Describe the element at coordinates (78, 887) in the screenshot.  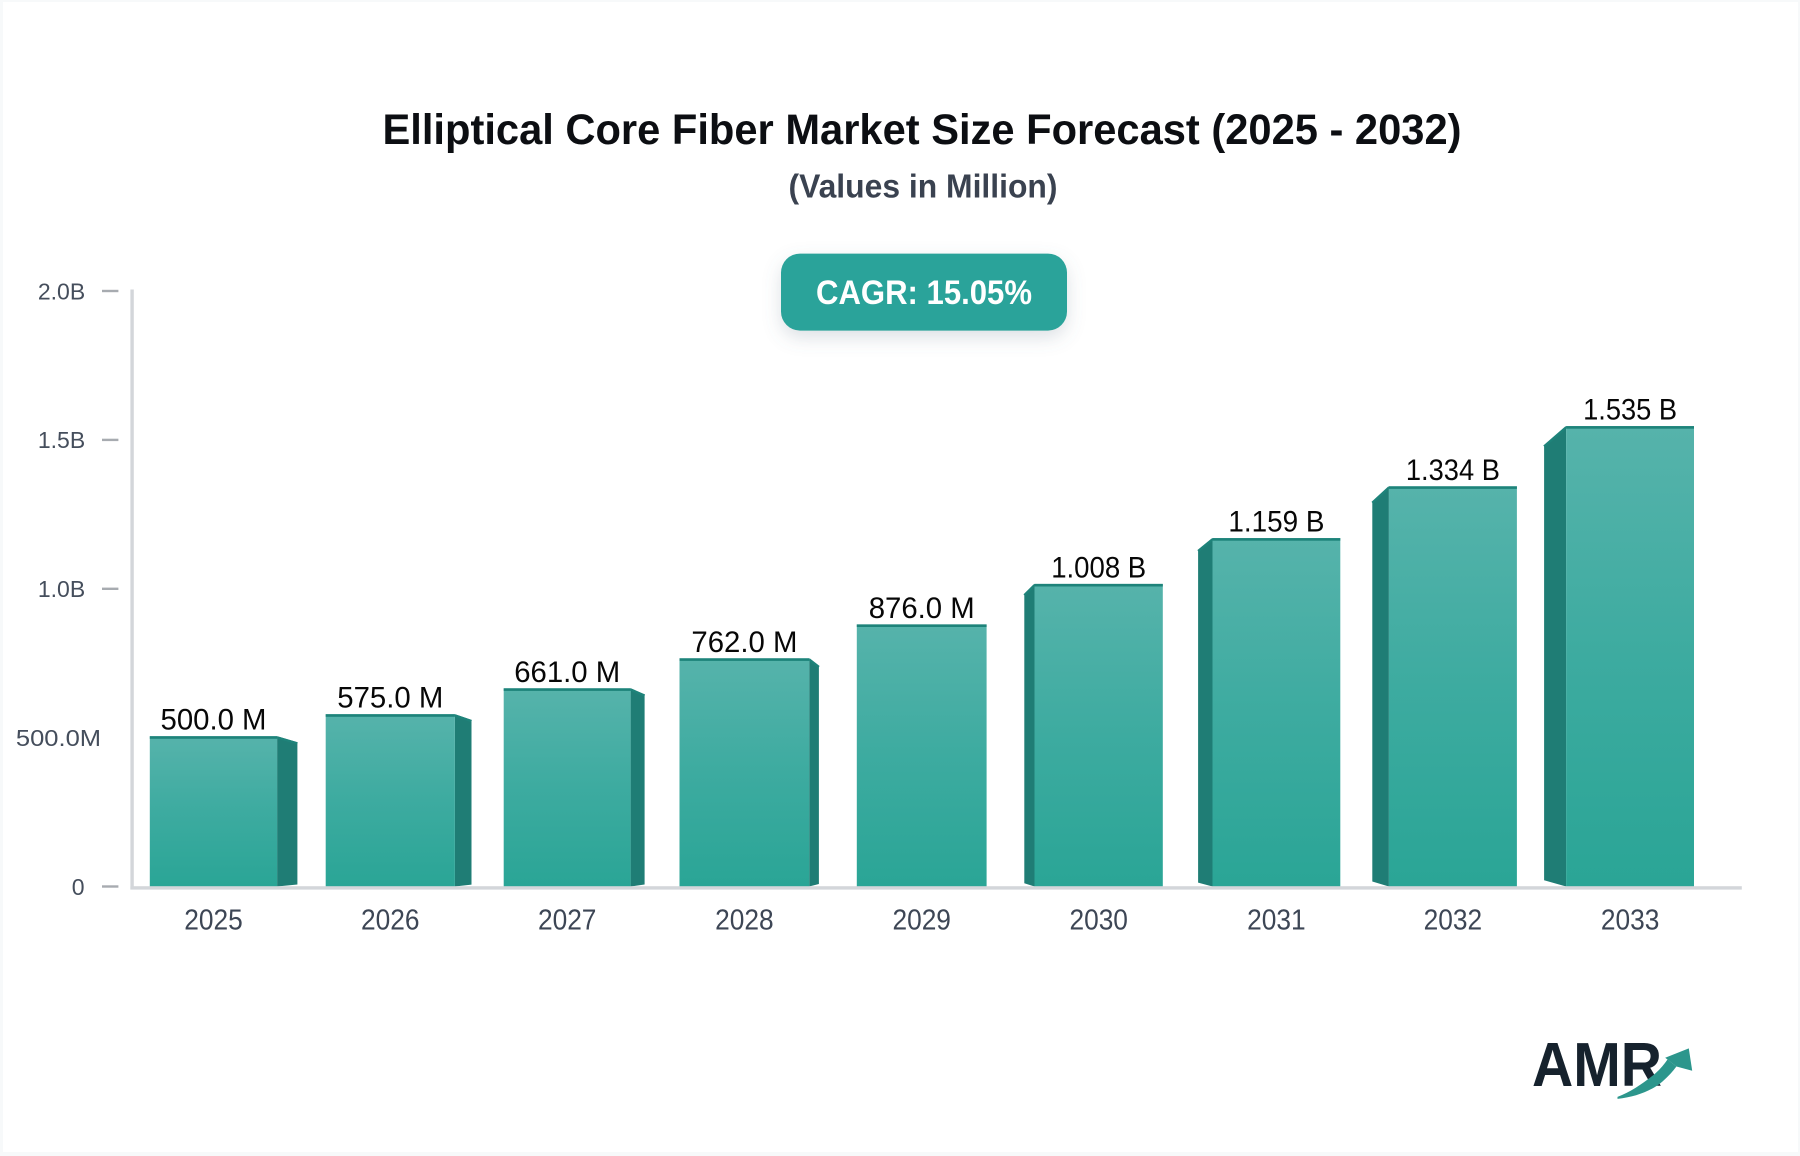
I see `svg-text: 0` at that location.